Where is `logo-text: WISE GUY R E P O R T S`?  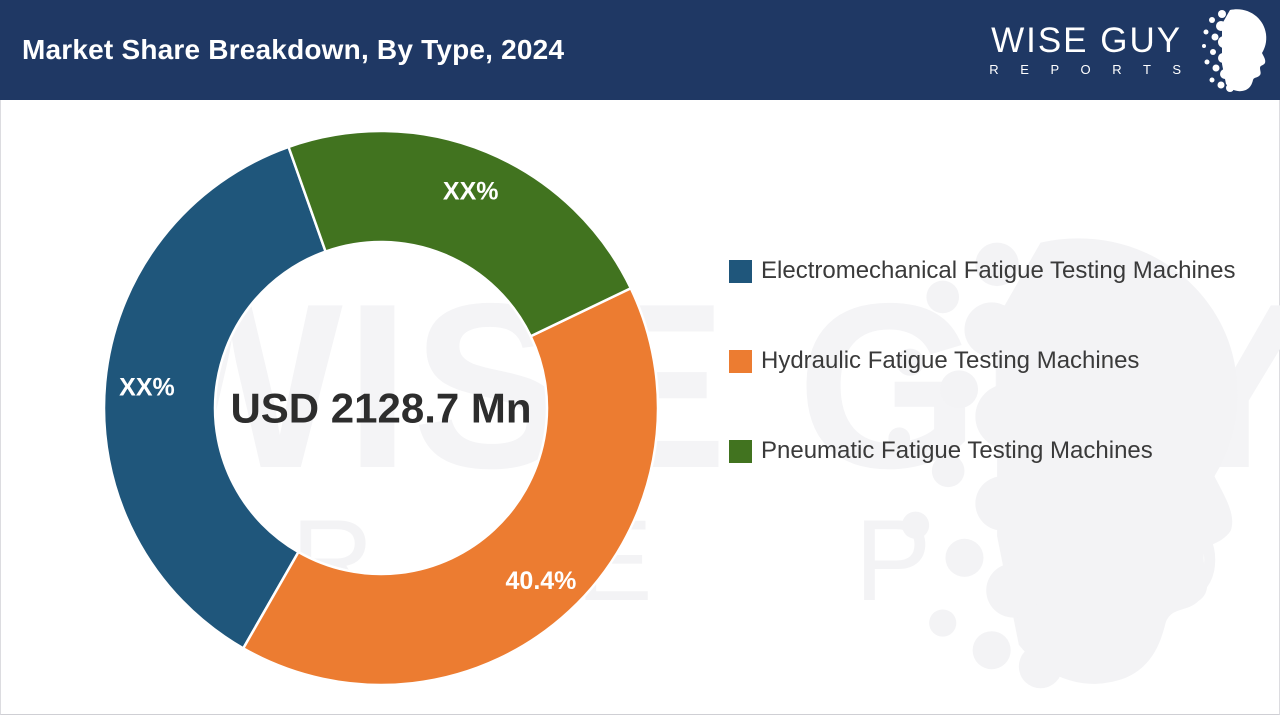
logo-text: WISE GUY R E P O R T S is located at coordinates (1086, 49).